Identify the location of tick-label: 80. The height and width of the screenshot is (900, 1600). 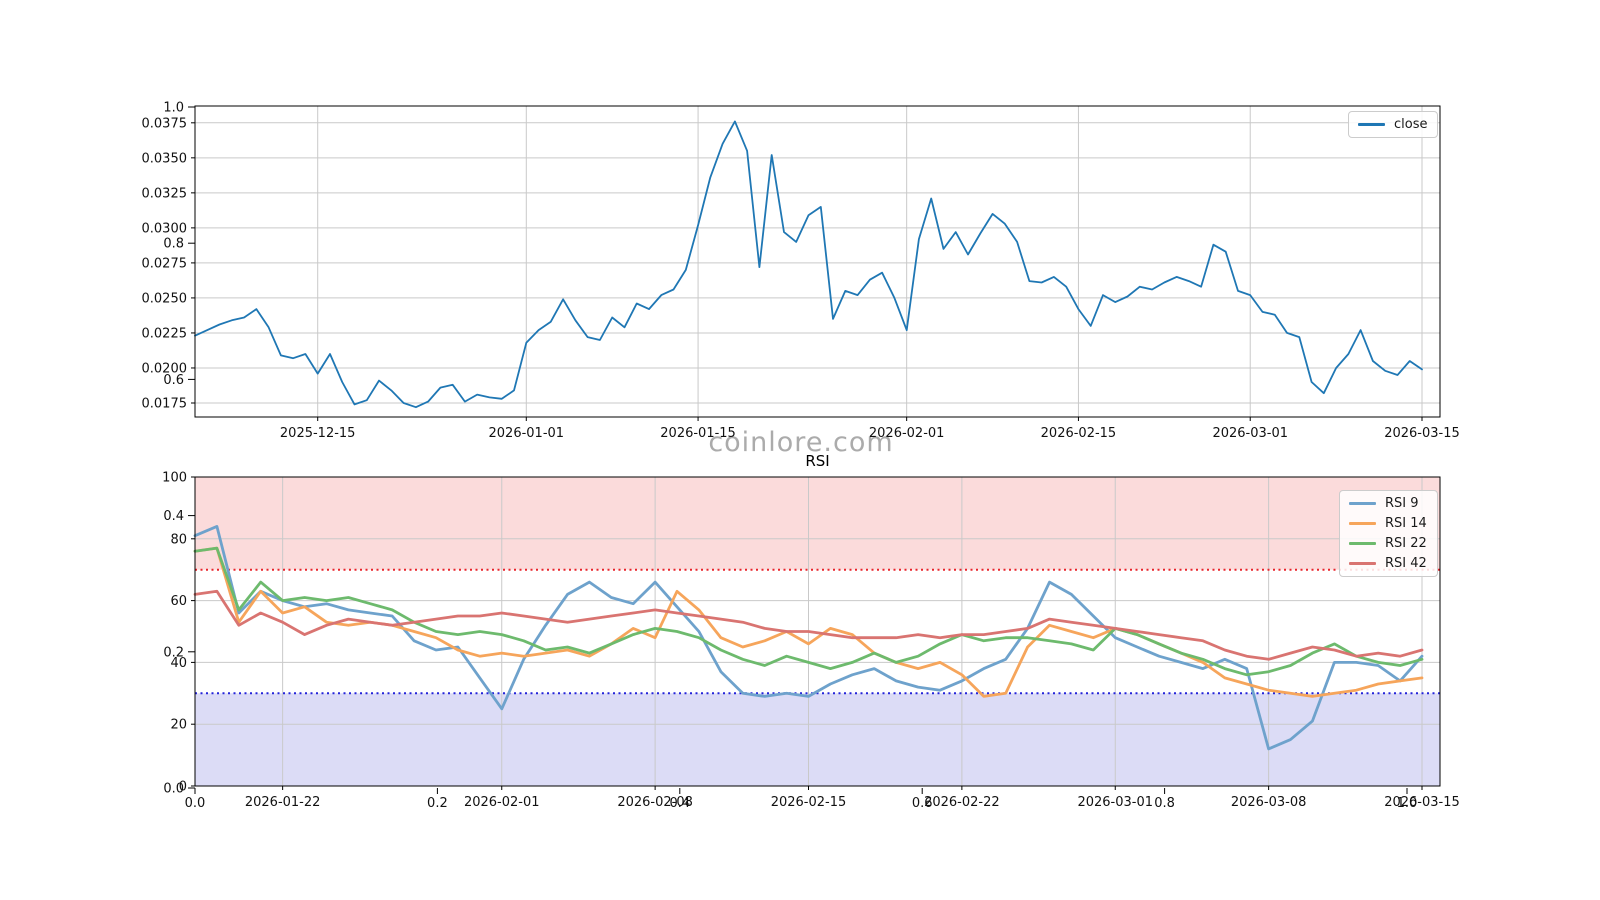
(178, 539).